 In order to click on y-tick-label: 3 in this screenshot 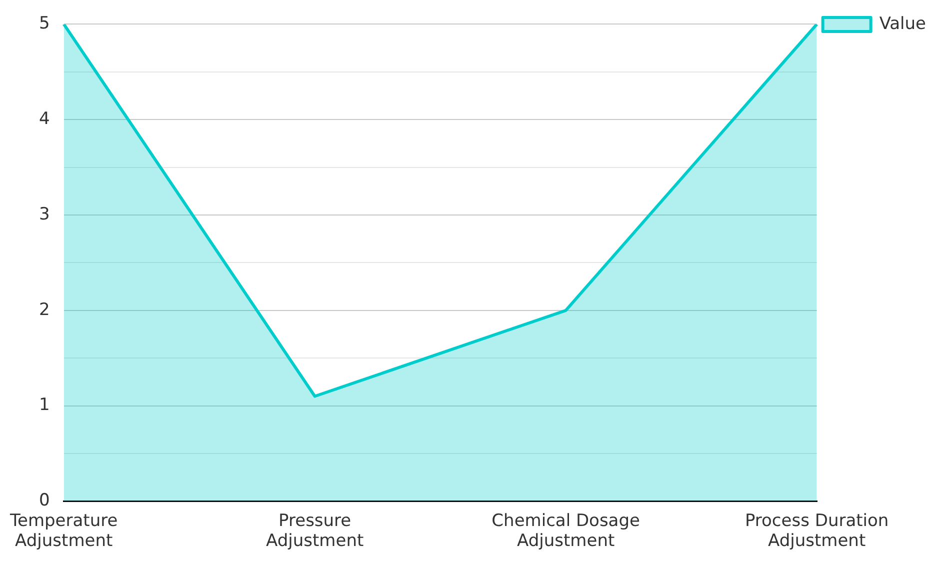, I will do `click(44, 214)`.